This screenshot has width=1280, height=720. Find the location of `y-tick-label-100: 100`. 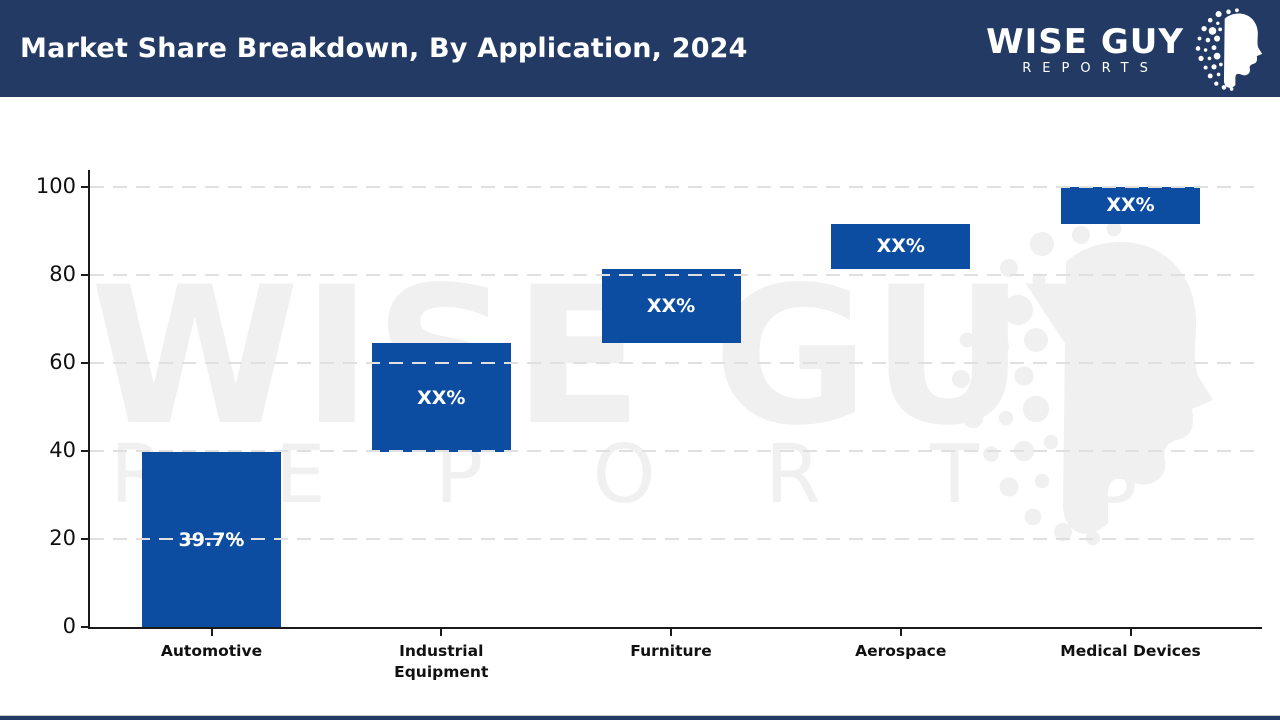

y-tick-label-100: 100 is located at coordinates (55, 186).